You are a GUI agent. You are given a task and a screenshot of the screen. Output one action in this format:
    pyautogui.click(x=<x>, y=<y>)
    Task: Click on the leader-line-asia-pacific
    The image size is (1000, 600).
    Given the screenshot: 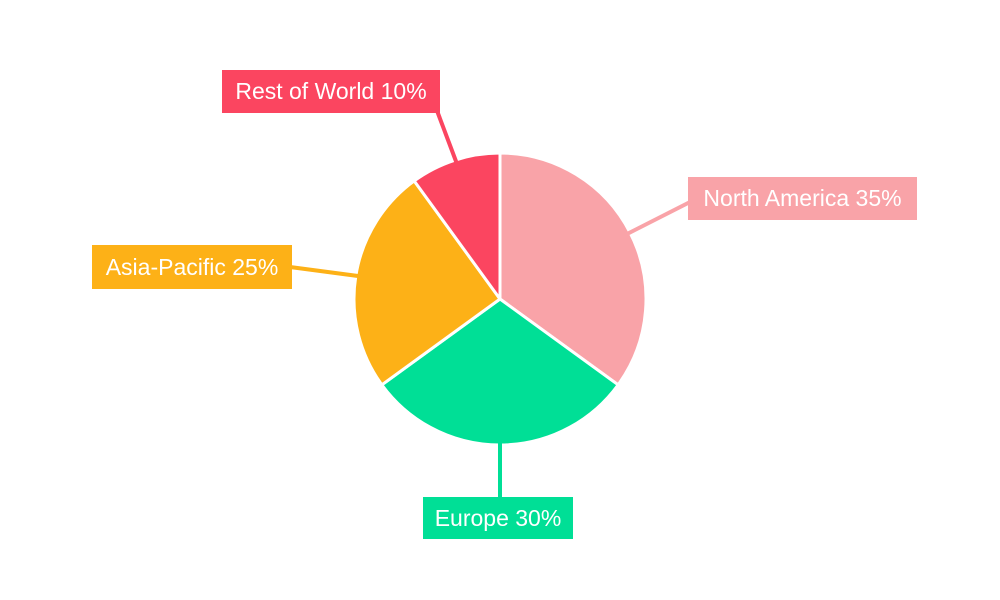 What is the action you would take?
    pyautogui.click(x=324, y=271)
    